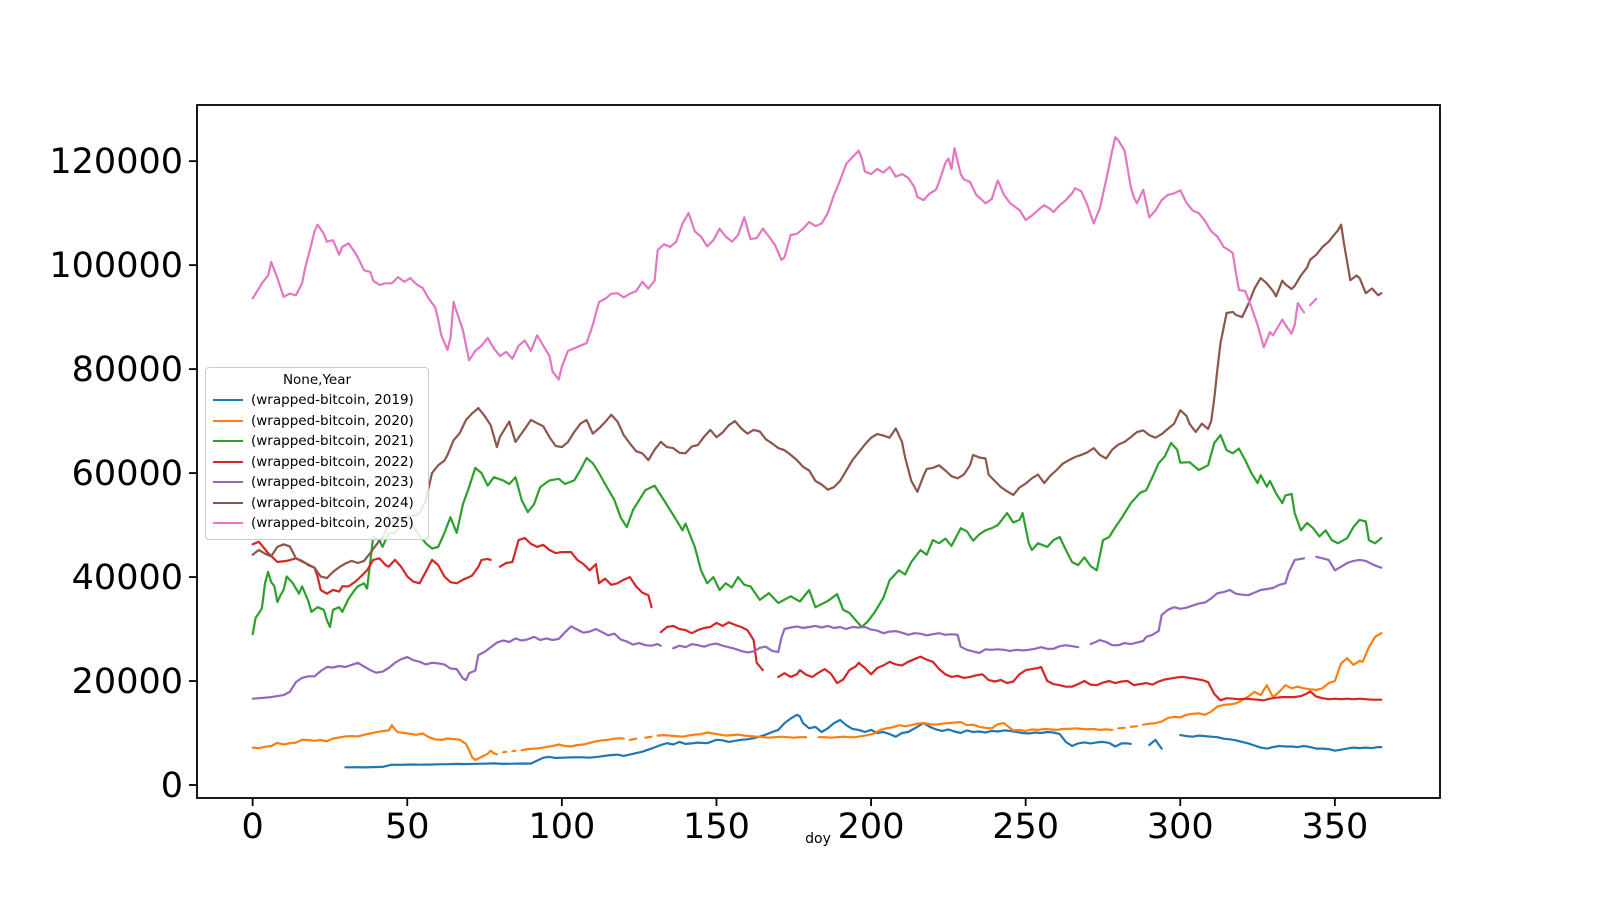  I want to click on legend-item: (wrapped-bitcoin, 2024), so click(317, 503).